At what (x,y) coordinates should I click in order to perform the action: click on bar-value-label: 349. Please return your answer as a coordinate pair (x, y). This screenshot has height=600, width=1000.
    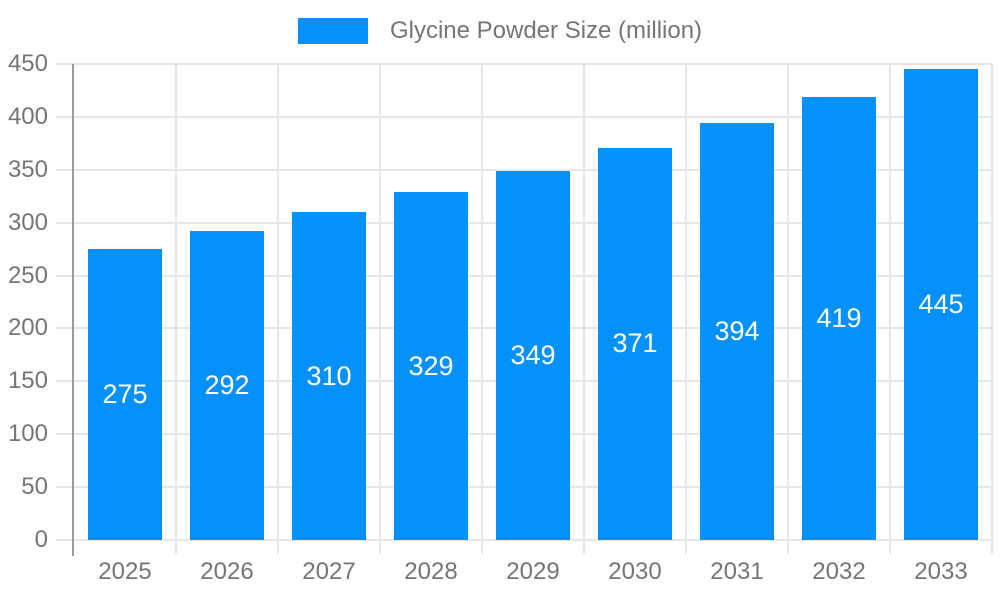
    Looking at the image, I should click on (533, 354).